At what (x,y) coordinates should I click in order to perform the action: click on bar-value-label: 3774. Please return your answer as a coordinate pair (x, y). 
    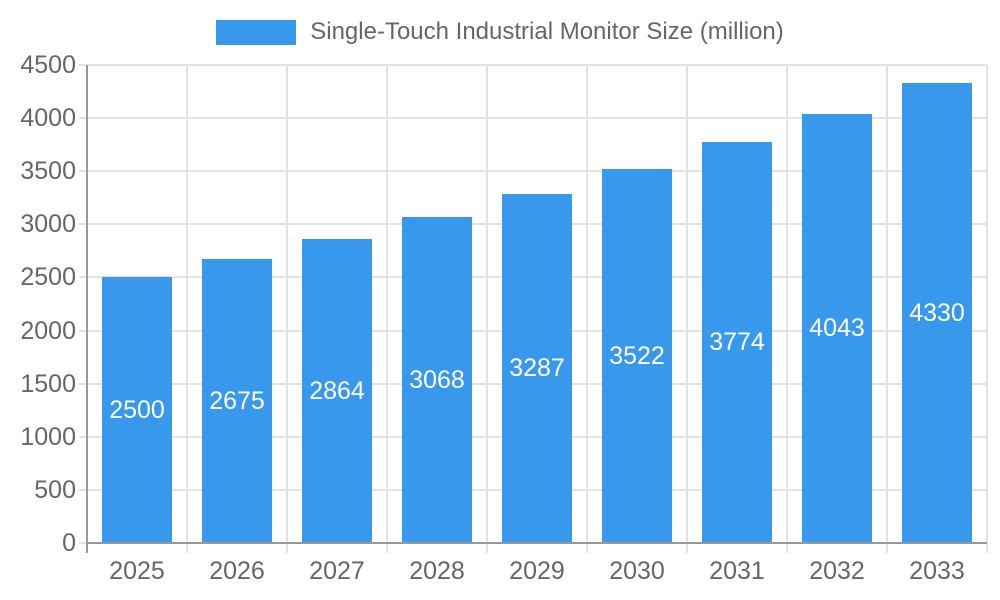
    Looking at the image, I should click on (737, 342).